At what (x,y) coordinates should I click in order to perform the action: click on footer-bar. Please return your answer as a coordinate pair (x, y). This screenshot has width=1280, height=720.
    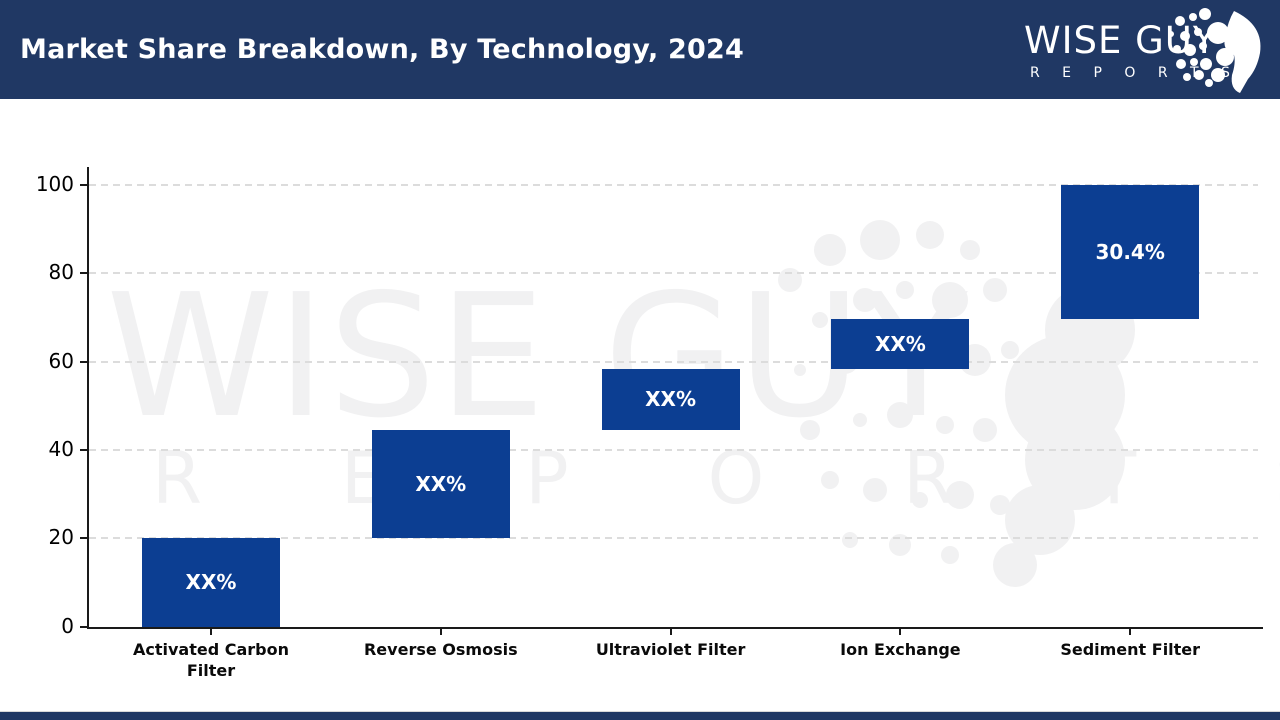
    Looking at the image, I should click on (640, 716).